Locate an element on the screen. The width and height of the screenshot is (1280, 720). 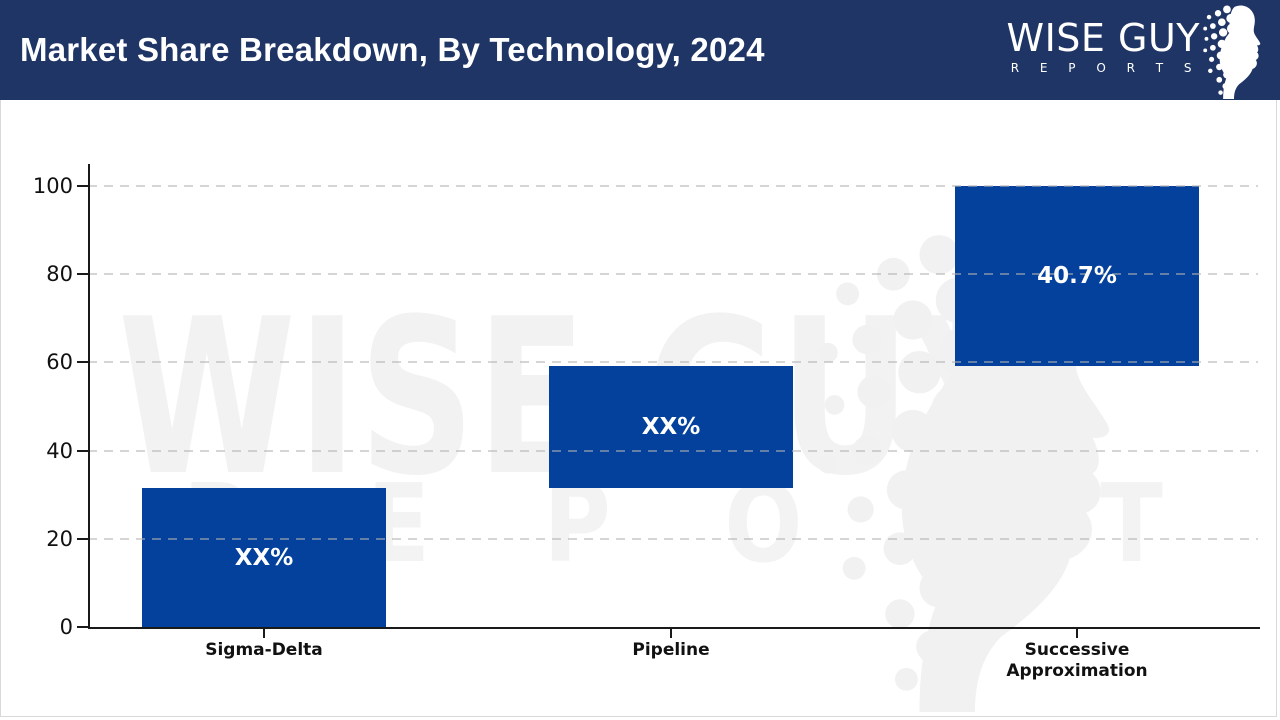
y-axis-label-100: 100 is located at coordinates (52, 186).